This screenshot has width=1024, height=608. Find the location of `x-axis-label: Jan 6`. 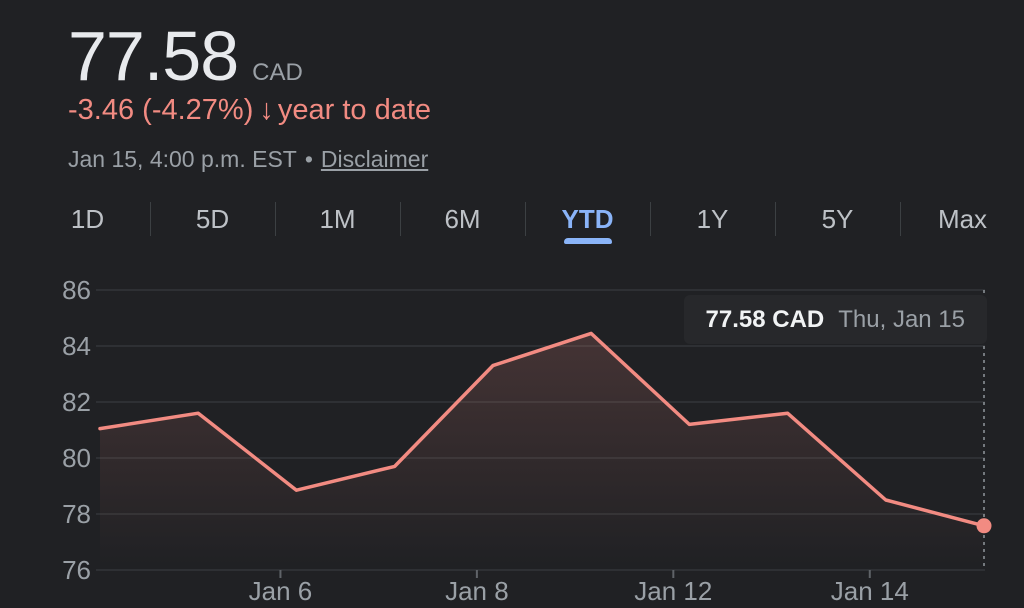

x-axis-label: Jan 6 is located at coordinates (281, 591).